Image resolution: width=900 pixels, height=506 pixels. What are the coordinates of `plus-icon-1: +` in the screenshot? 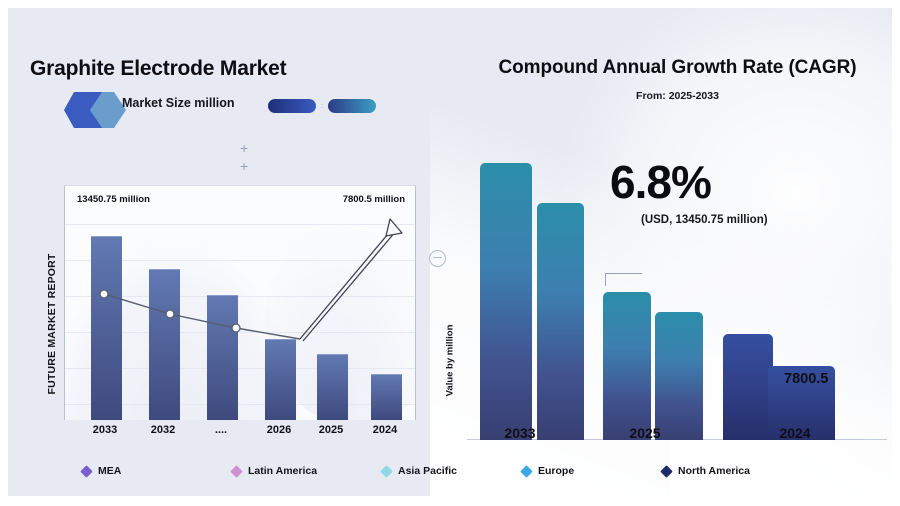 It's located at (244, 148).